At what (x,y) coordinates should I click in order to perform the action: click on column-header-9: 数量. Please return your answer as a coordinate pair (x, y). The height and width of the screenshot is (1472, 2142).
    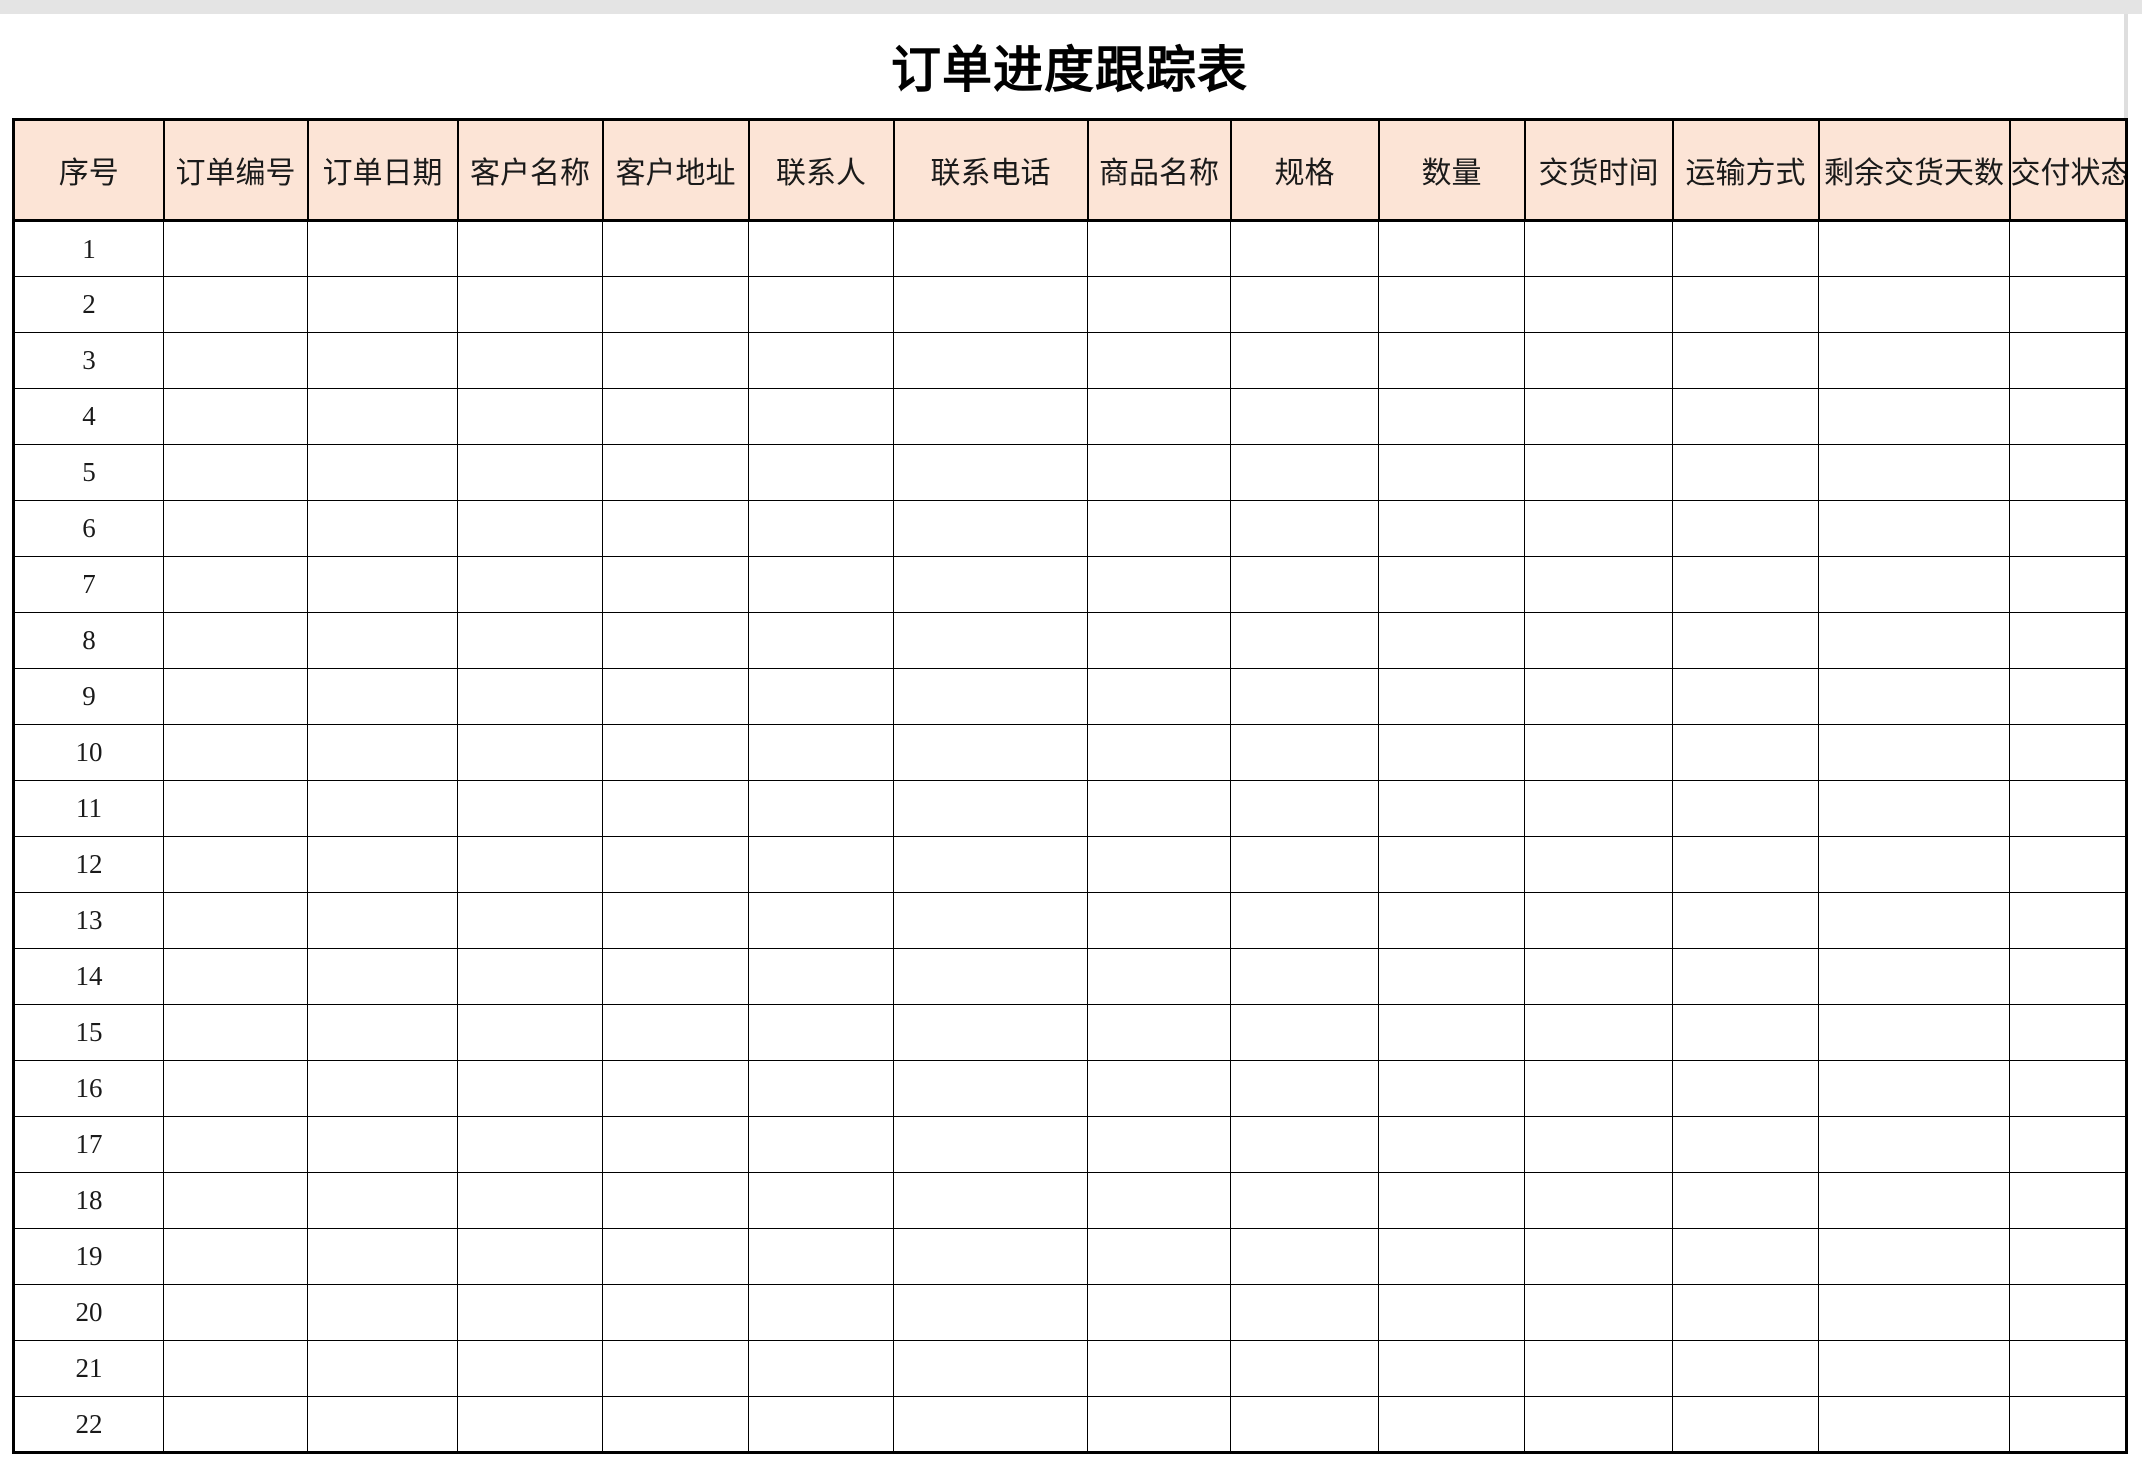
    Looking at the image, I should click on (1451, 170).